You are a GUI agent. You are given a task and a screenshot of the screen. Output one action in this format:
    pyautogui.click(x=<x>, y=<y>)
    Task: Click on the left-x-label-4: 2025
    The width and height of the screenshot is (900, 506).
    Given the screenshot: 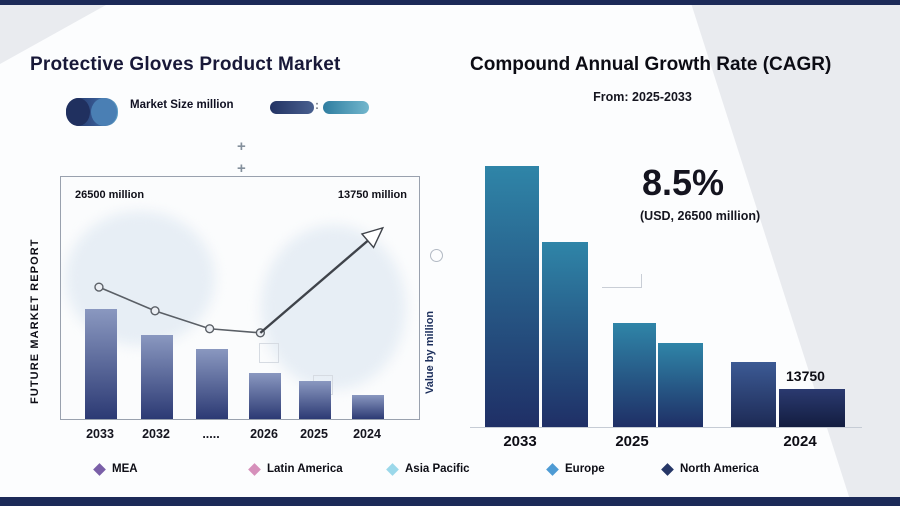 What is the action you would take?
    pyautogui.click(x=314, y=434)
    